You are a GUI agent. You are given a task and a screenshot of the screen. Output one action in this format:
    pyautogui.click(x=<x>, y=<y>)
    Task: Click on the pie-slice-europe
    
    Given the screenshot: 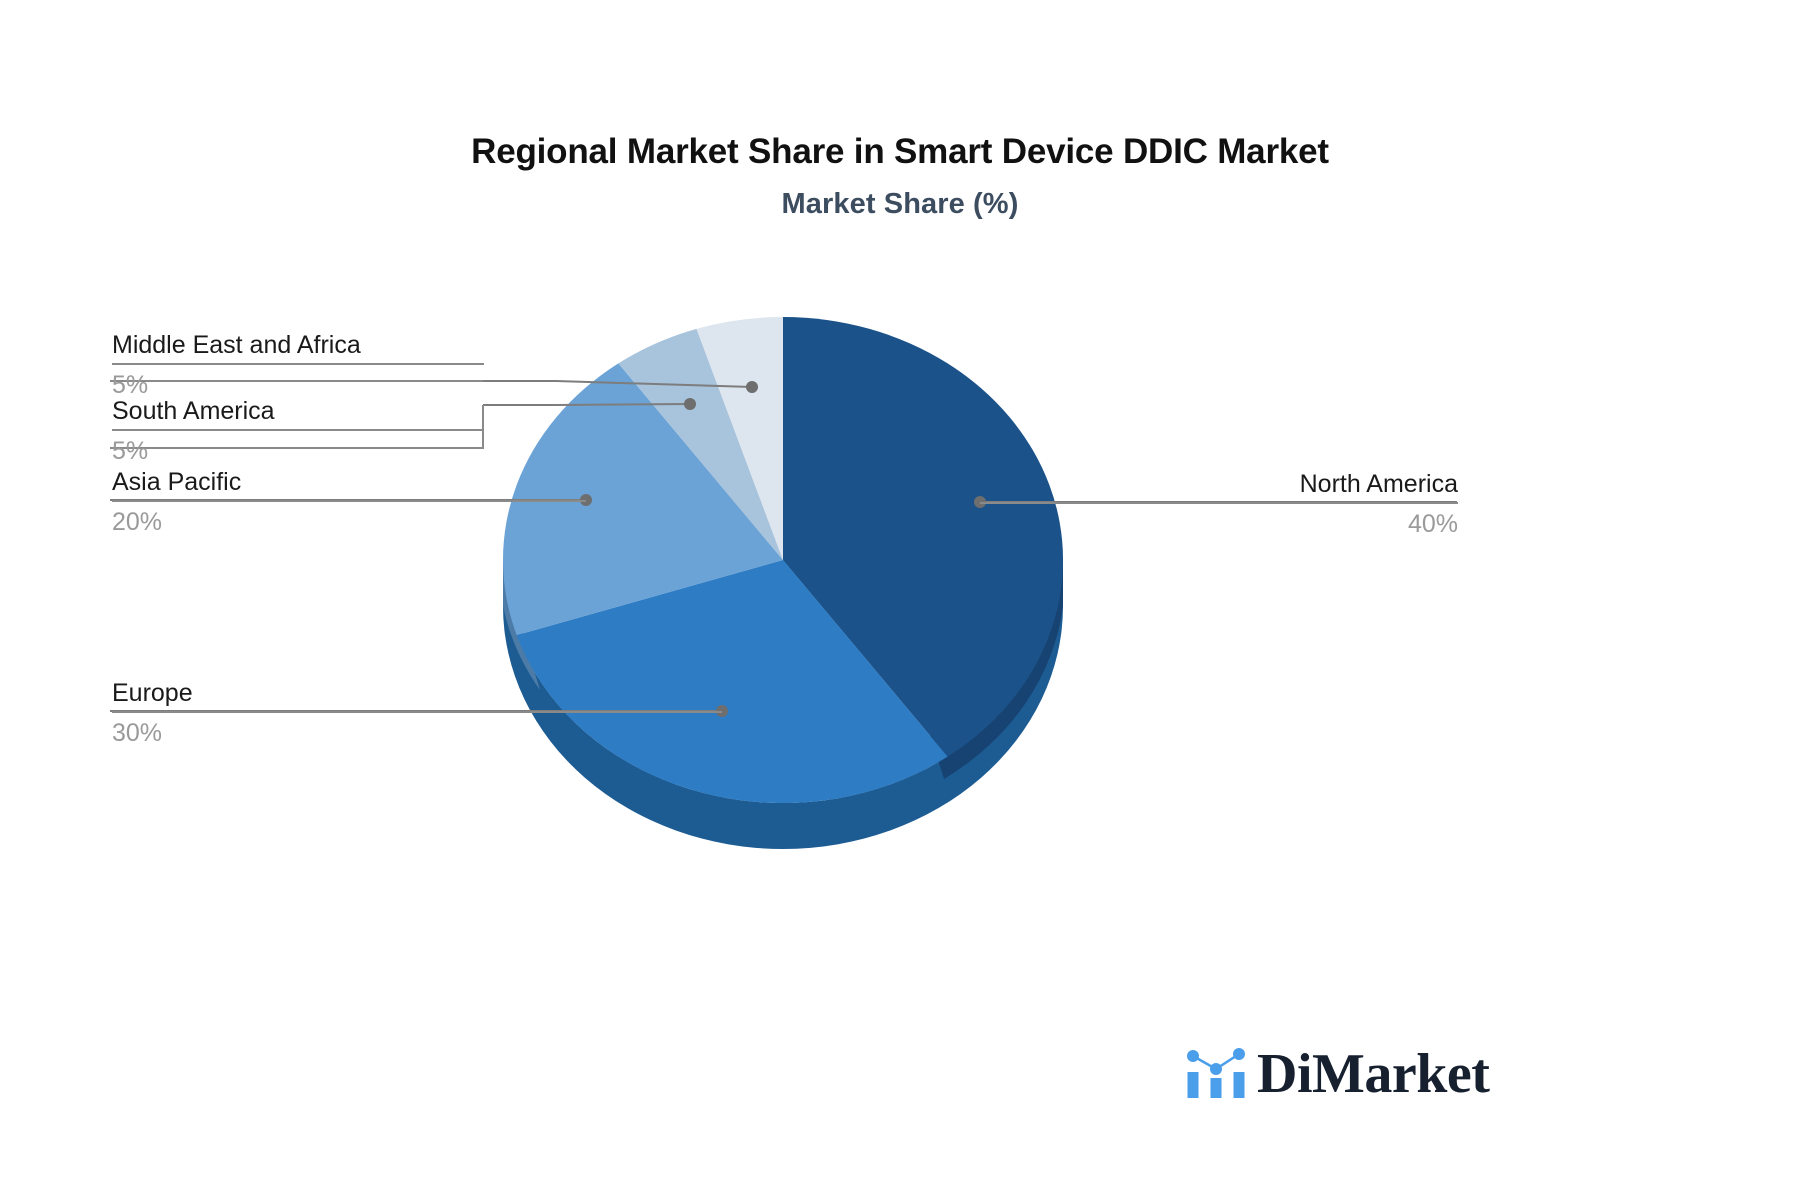 What is the action you would take?
    pyautogui.click(x=732, y=682)
    